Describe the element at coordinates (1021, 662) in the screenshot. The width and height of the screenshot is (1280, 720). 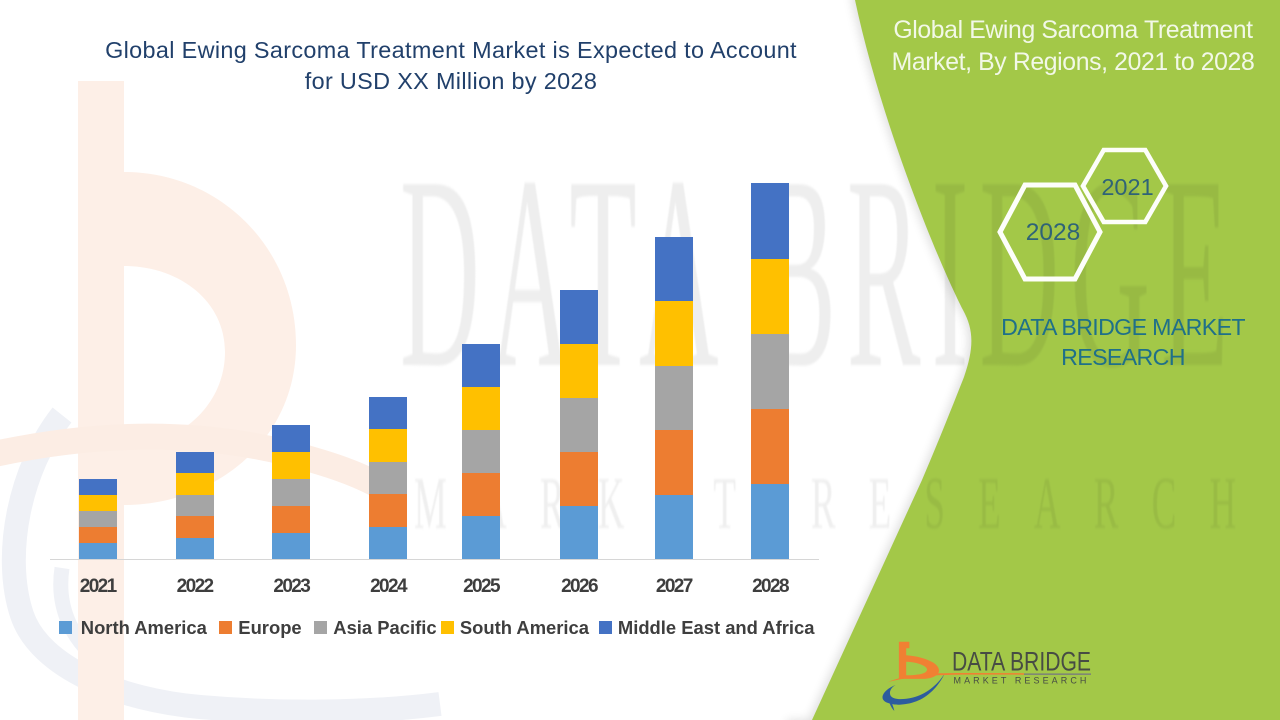
I see `svg-text: DATA BRIDGE` at that location.